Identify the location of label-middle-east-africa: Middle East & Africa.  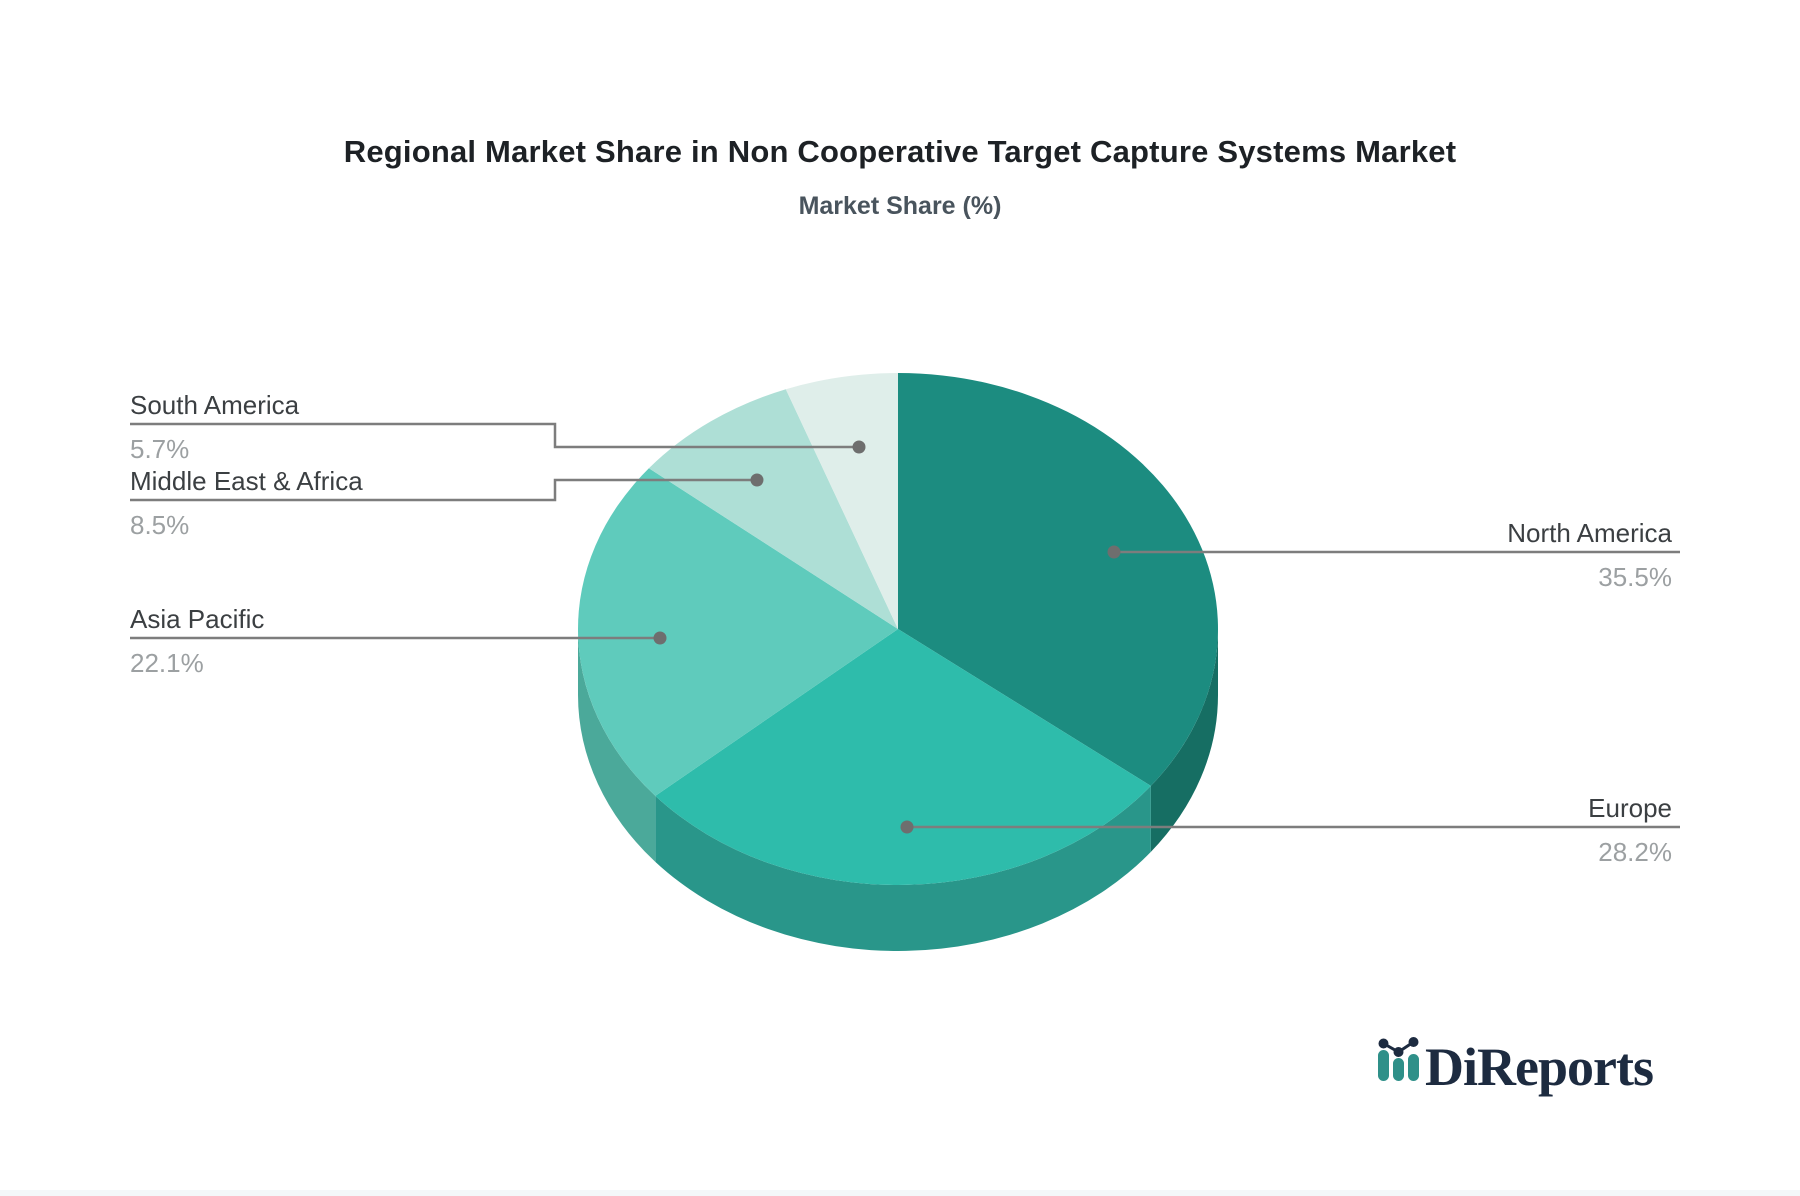
(246, 481).